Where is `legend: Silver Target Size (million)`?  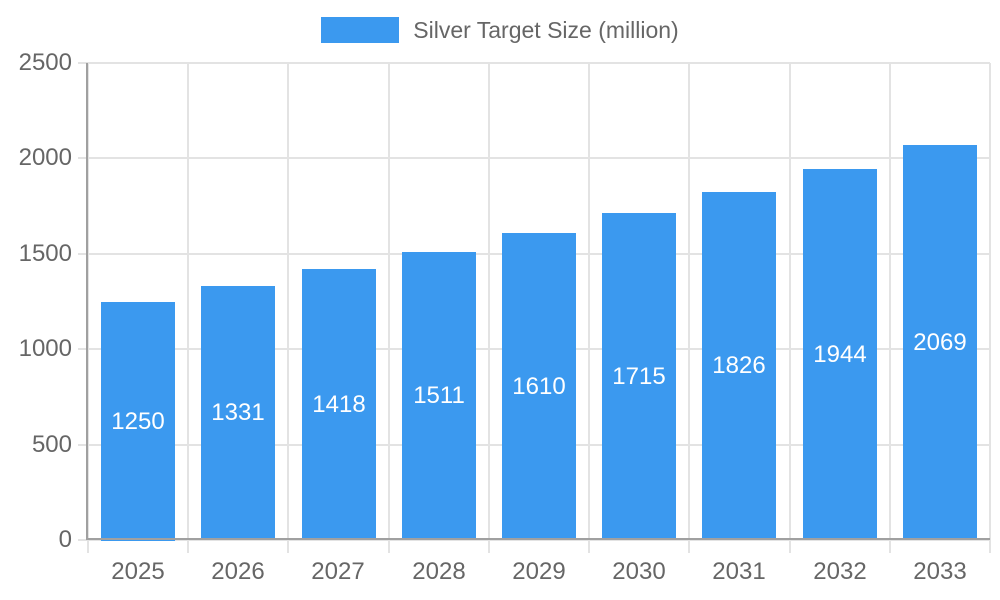
legend: Silver Target Size (million) is located at coordinates (500, 30).